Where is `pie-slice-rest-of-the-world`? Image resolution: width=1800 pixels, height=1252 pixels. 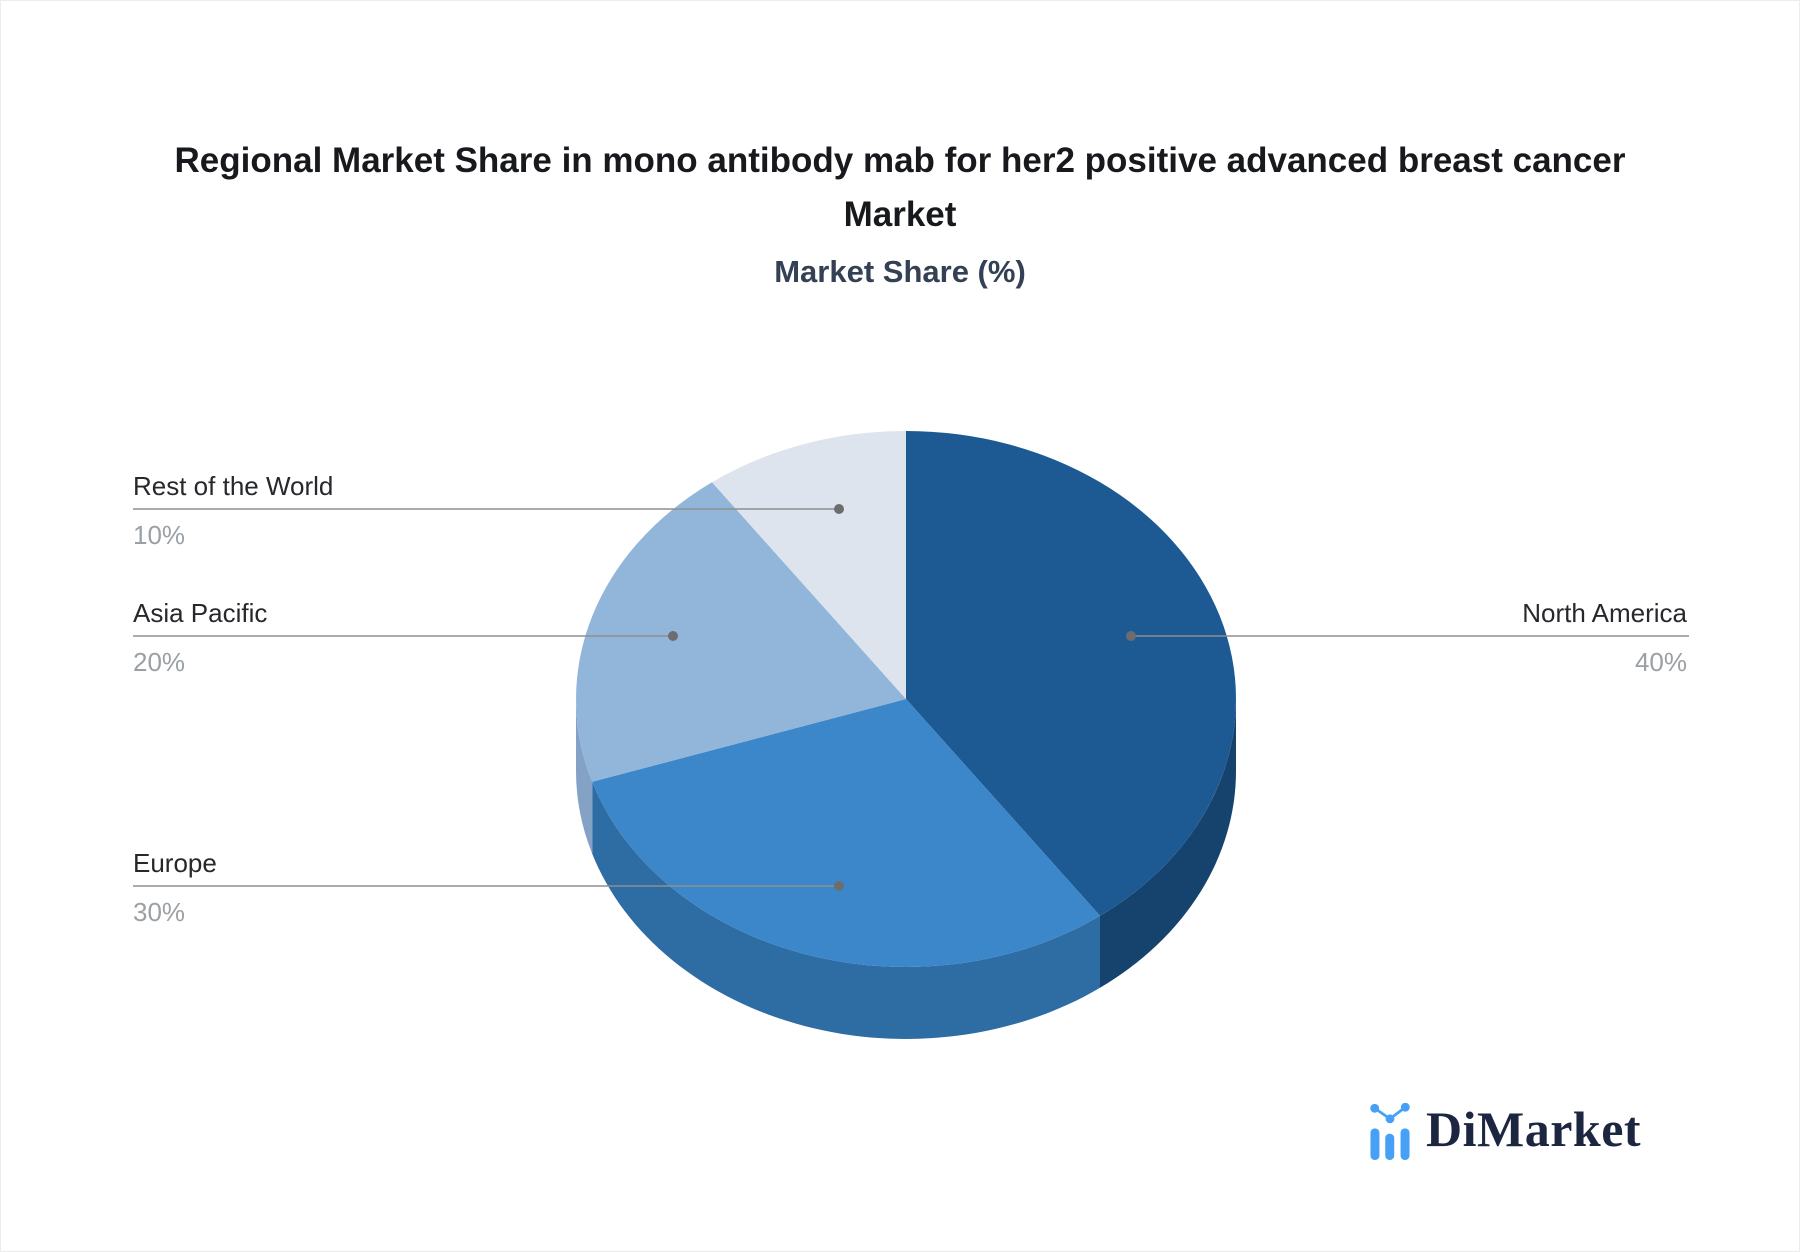
pie-slice-rest-of-the-world is located at coordinates (809, 565).